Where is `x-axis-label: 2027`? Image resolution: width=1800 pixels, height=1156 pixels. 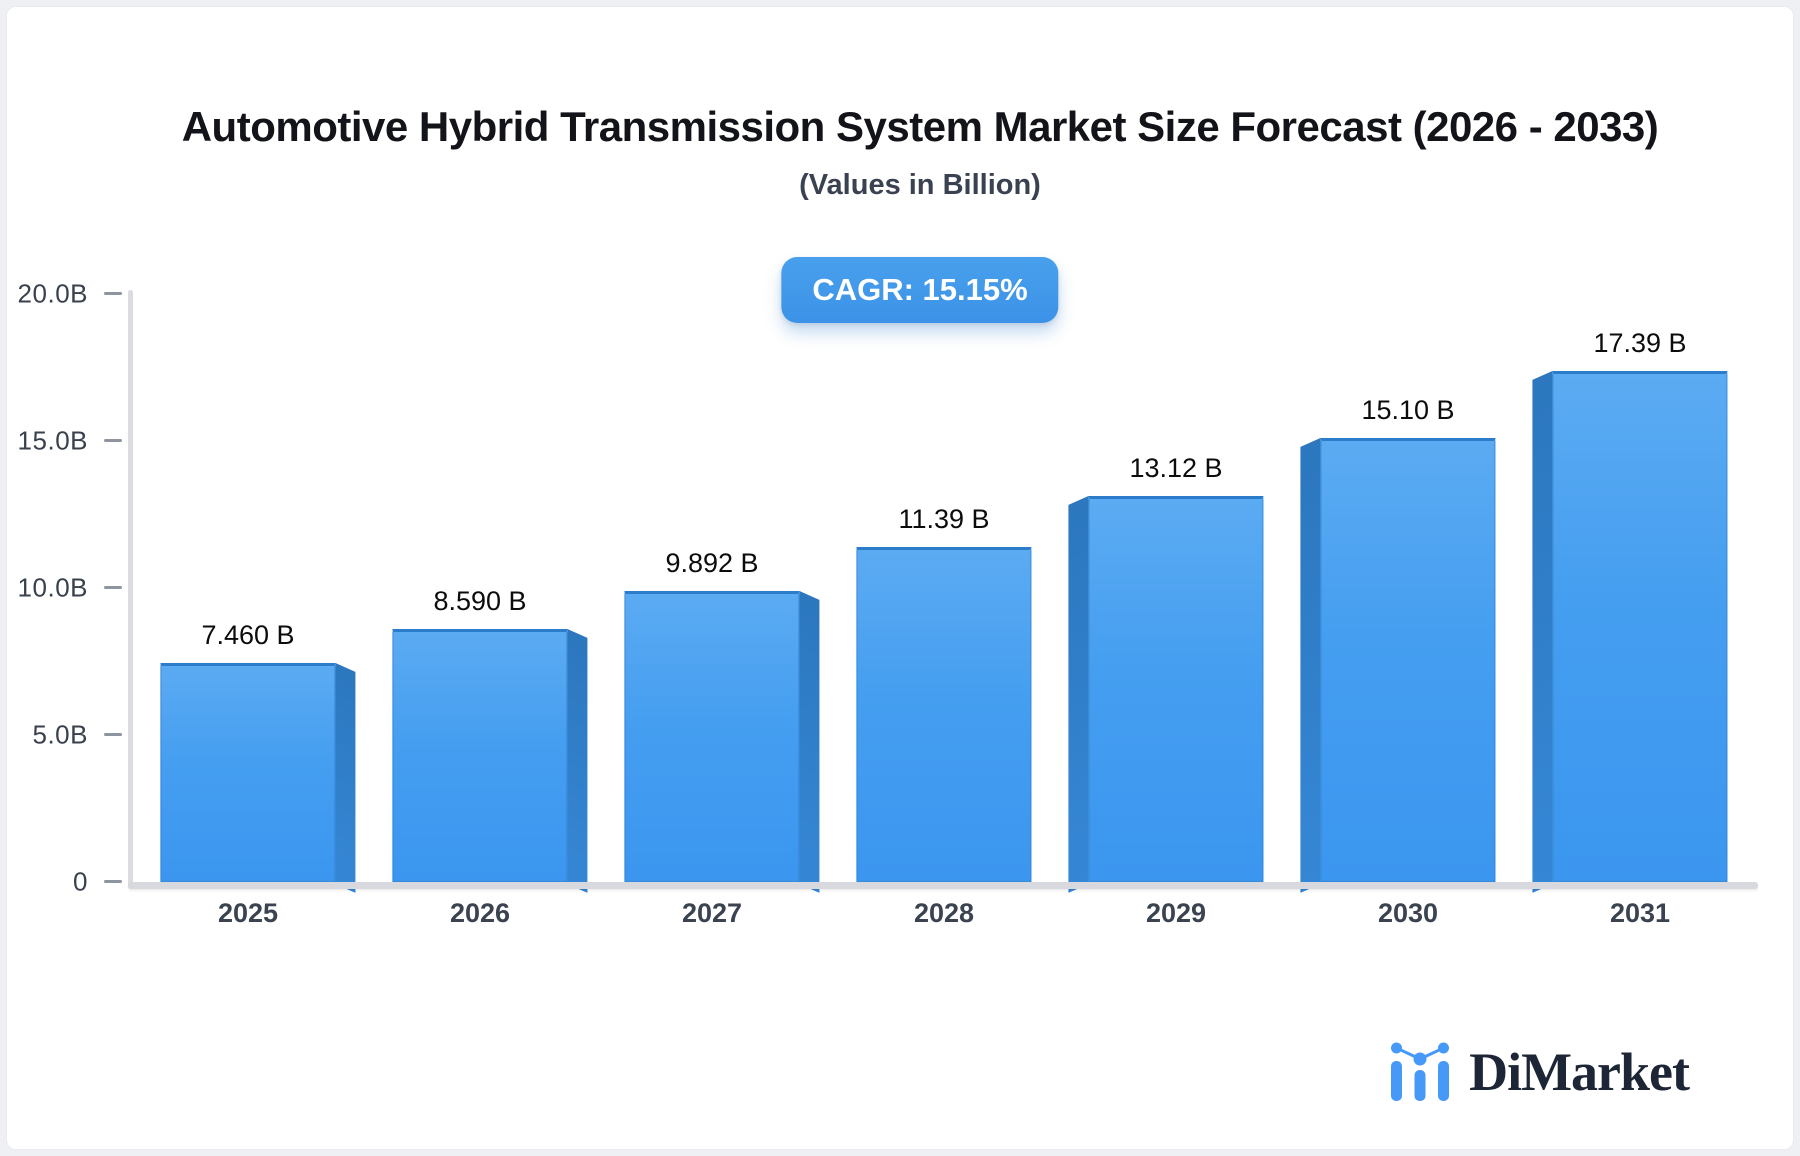 x-axis-label: 2027 is located at coordinates (712, 913).